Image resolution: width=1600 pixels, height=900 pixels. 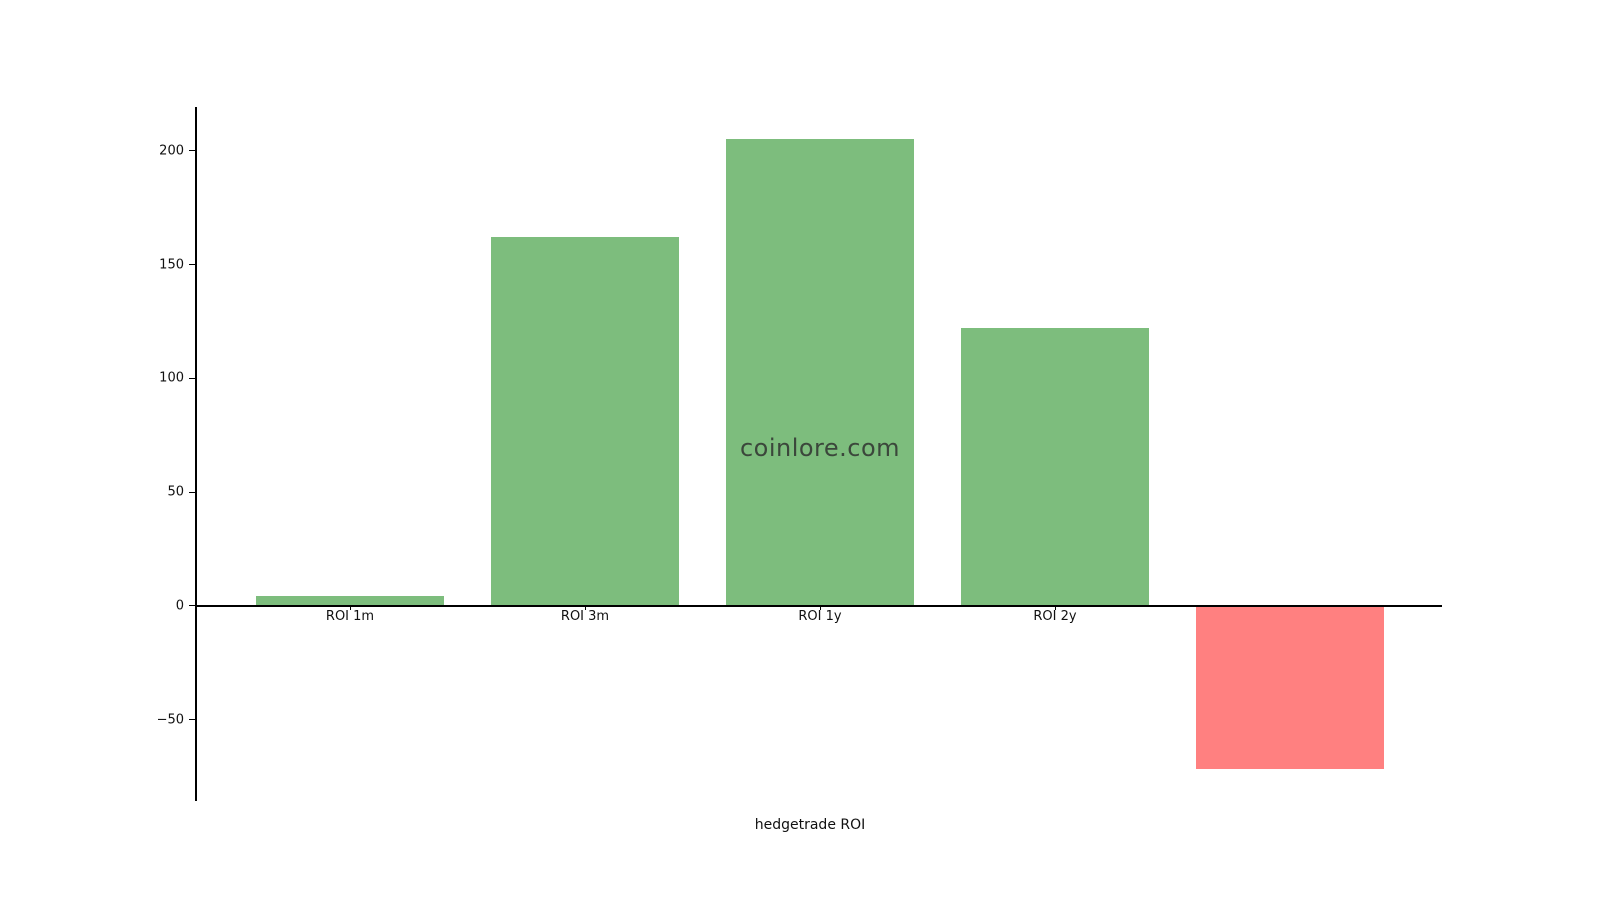 I want to click on y-tick-label: 0, so click(x=179, y=606).